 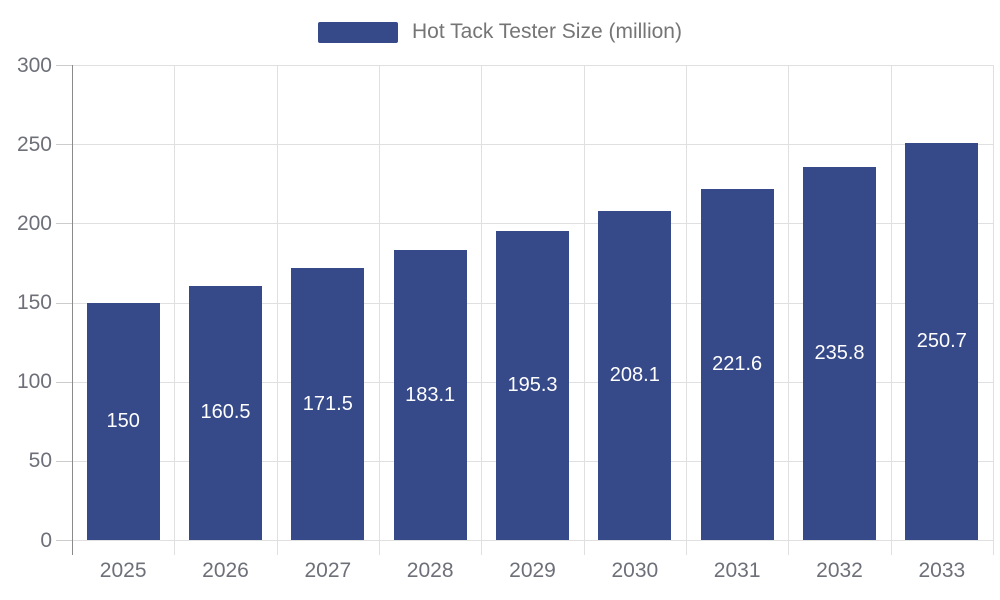 I want to click on bar: 235.8, so click(x=839, y=353).